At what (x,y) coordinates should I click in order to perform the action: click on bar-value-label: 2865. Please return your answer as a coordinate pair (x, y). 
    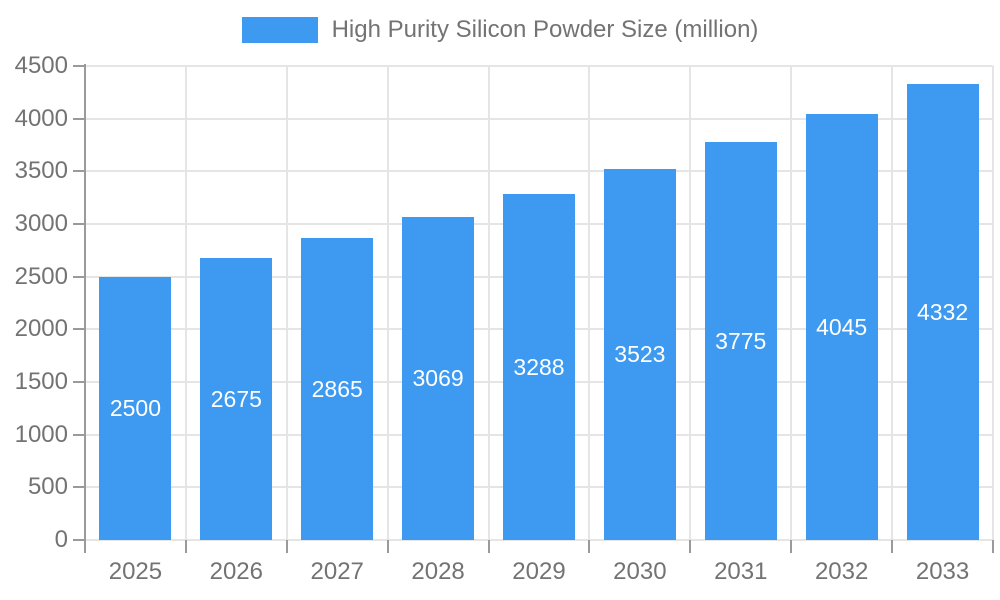
    Looking at the image, I should click on (337, 389).